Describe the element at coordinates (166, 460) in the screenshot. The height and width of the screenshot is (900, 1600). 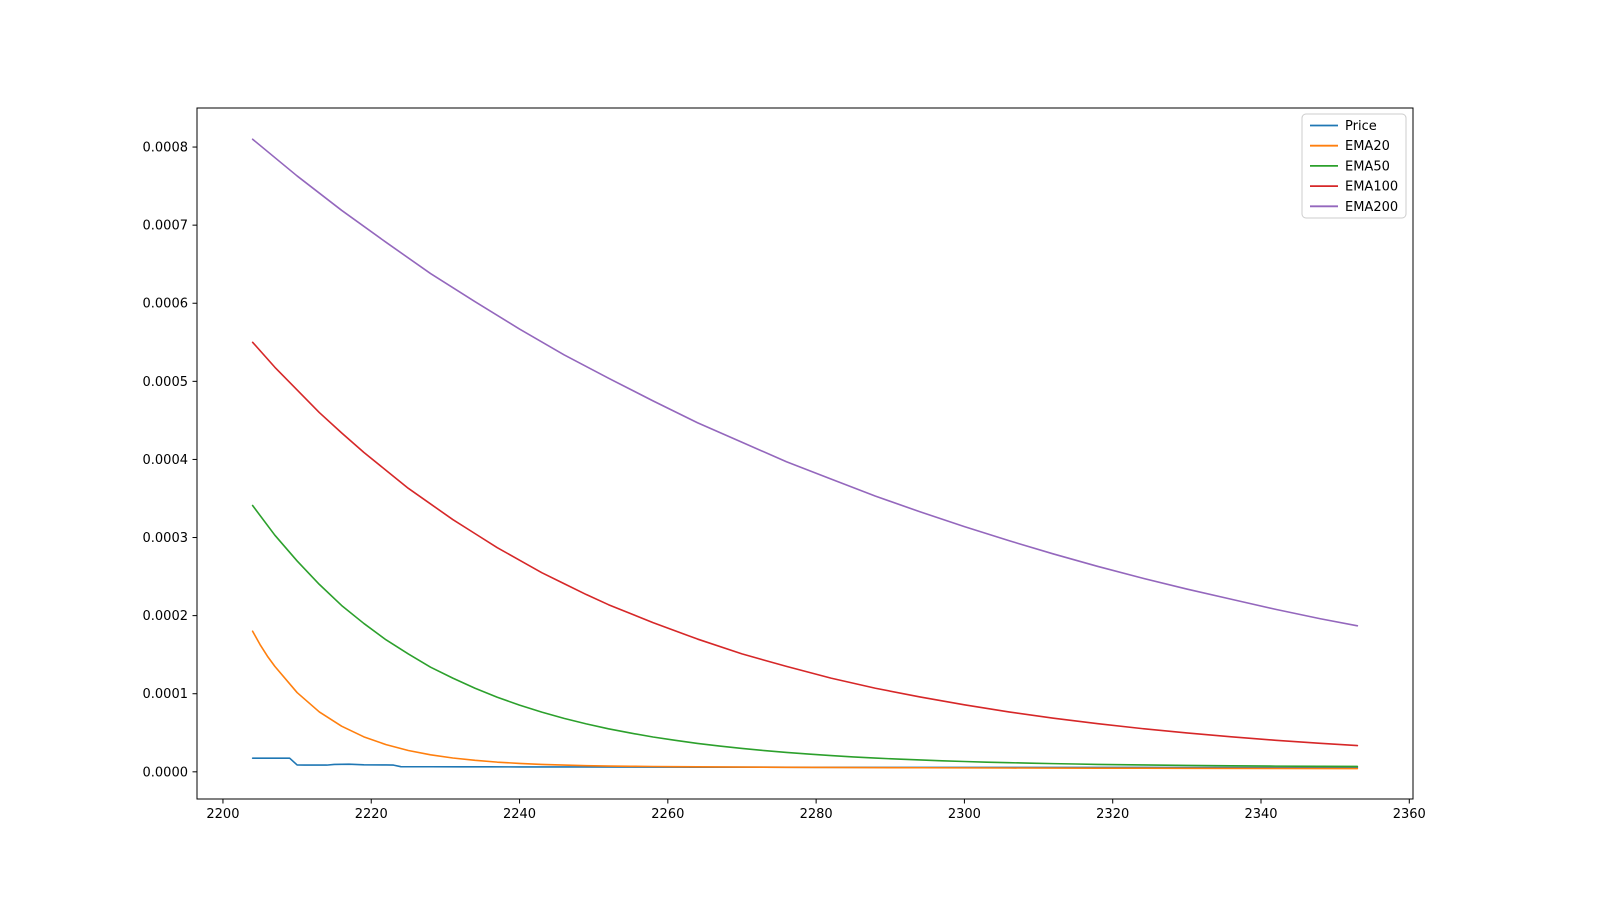
I see `y-tick-label: 0.0004` at that location.